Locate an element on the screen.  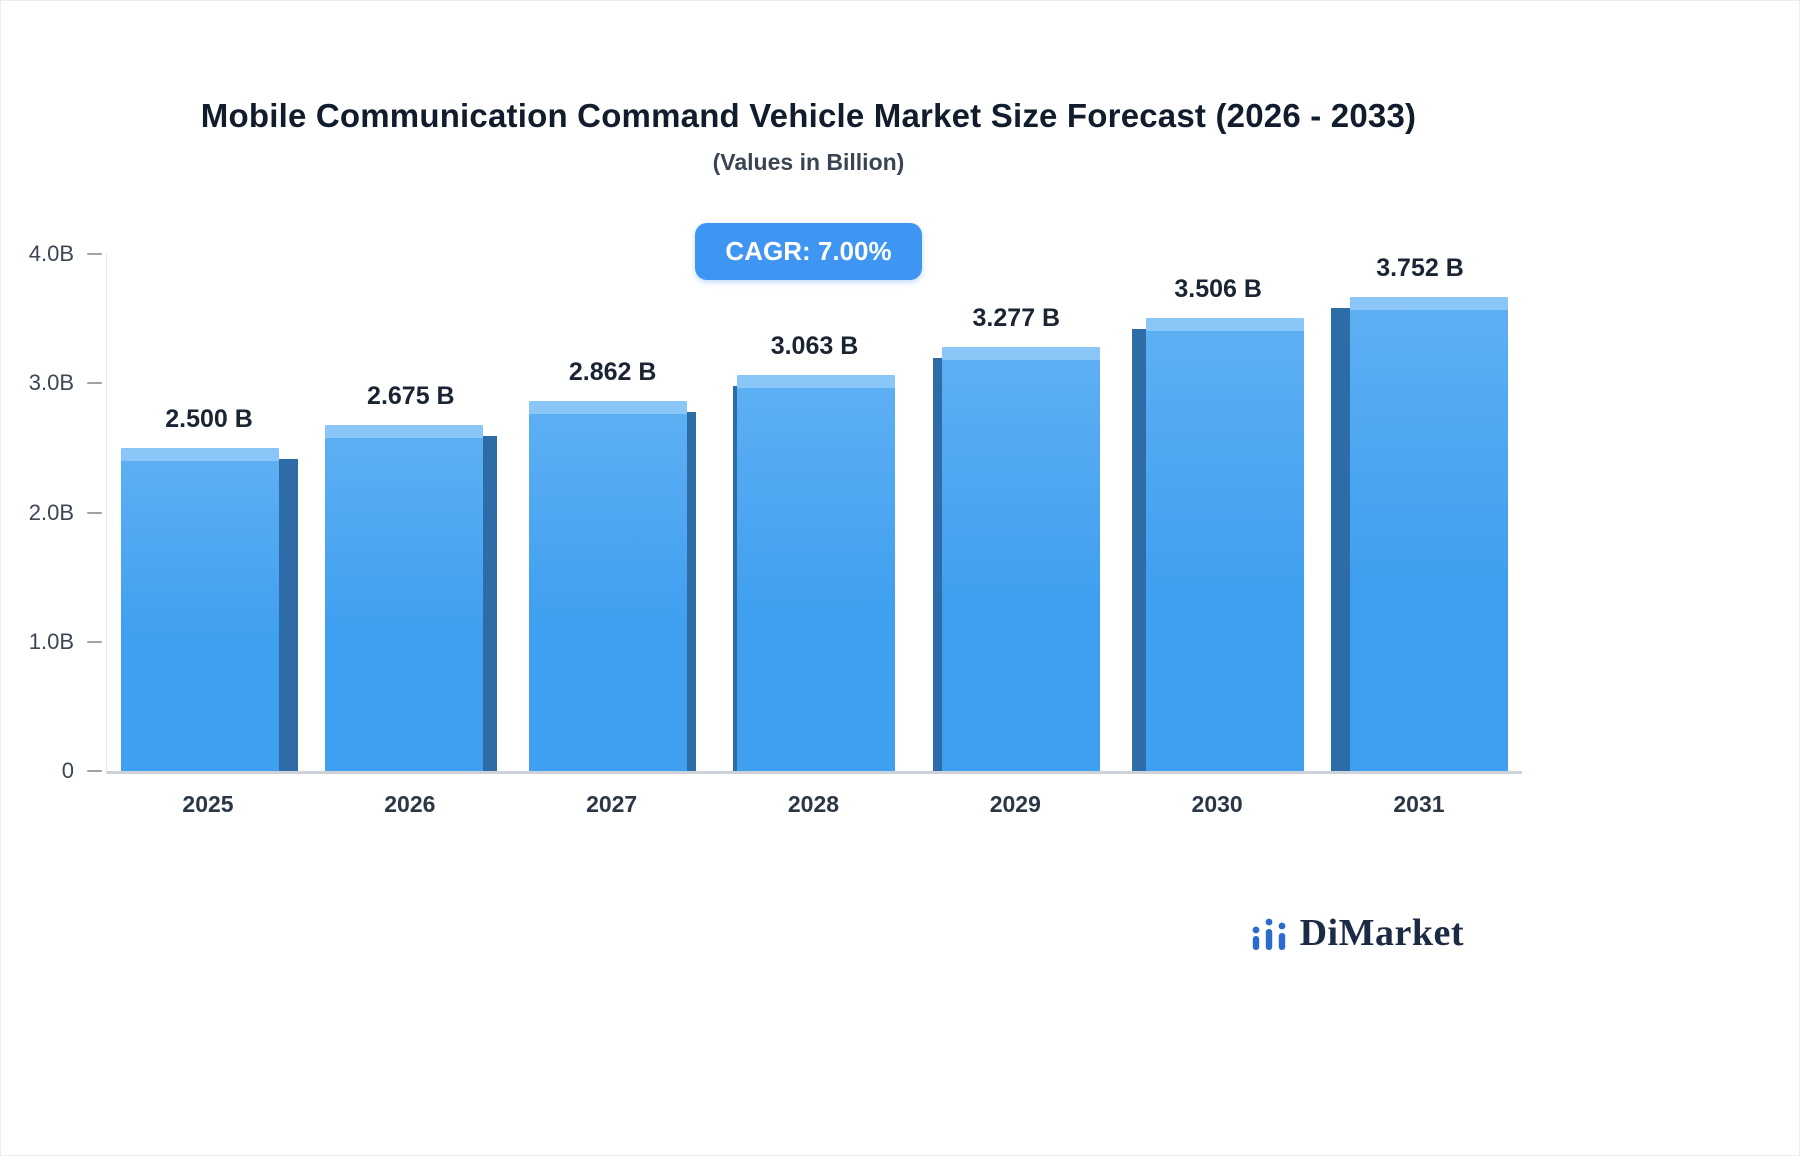
bar-group: 2.862 B is located at coordinates (613, 512).